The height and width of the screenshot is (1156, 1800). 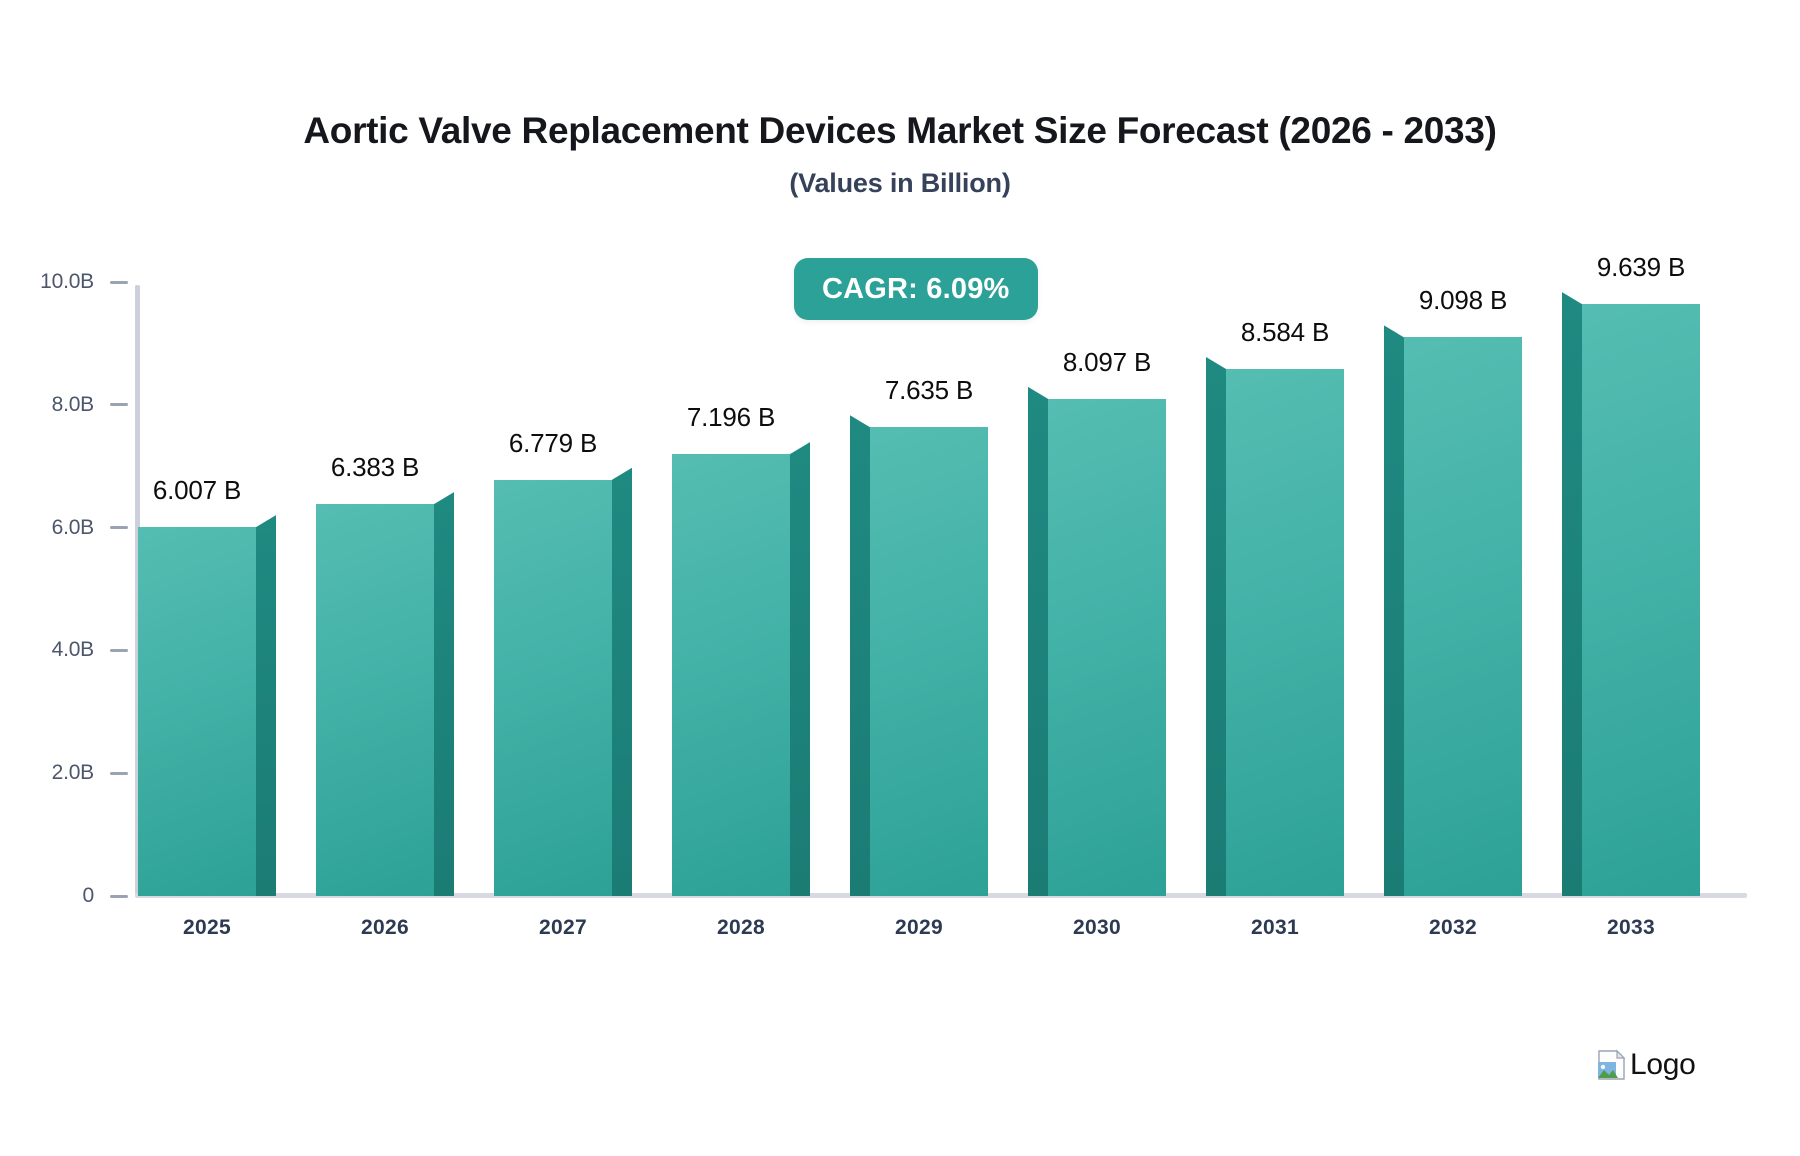 I want to click on bar-value-label: 6.779 B, so click(x=553, y=442).